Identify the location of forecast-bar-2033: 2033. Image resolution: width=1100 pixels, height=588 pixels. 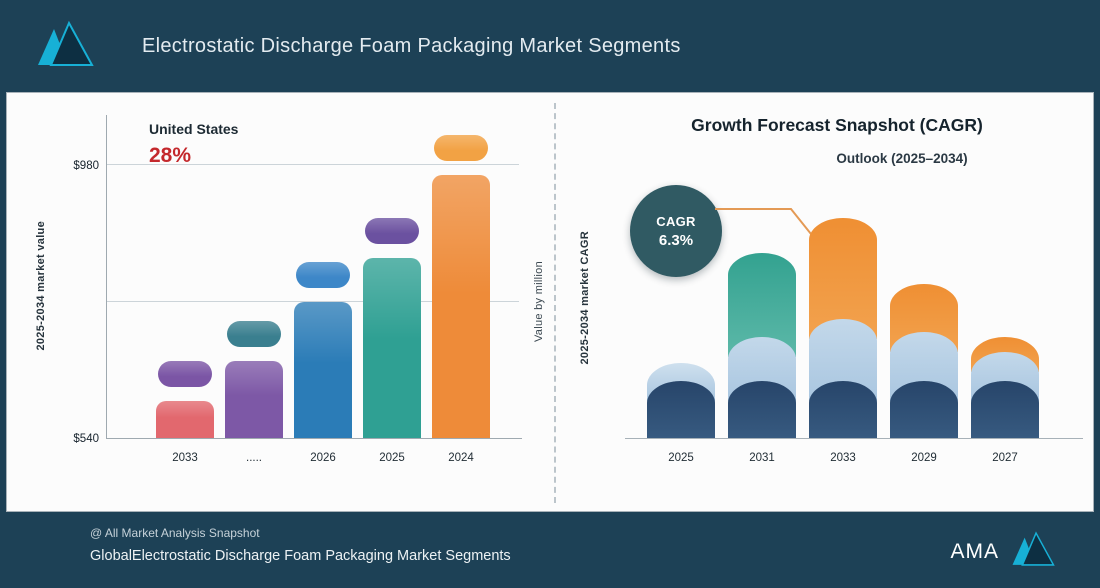
(843, 341).